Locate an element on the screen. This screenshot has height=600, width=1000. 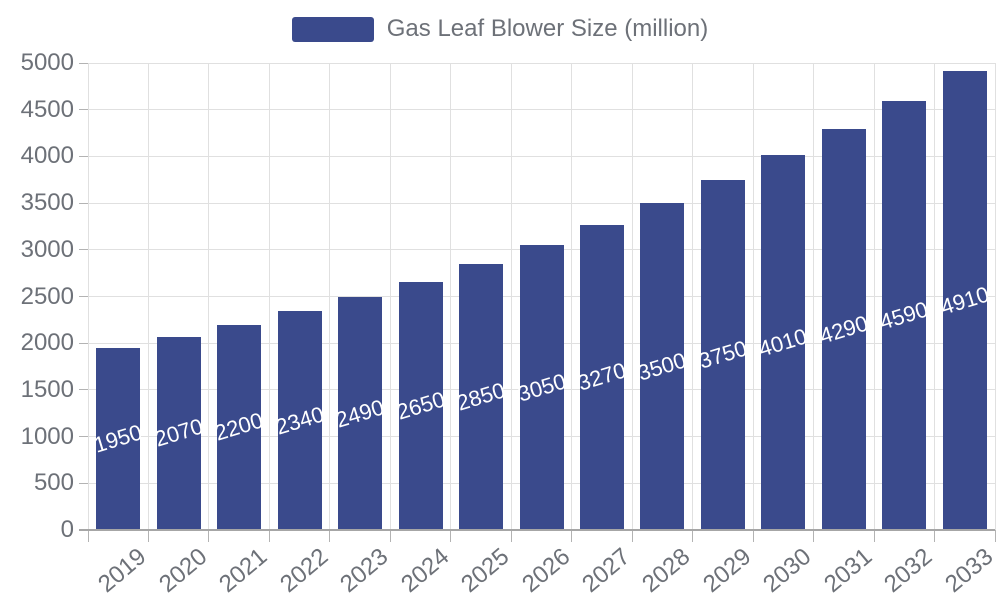
x-axis-label: 2019 is located at coordinates (122, 571).